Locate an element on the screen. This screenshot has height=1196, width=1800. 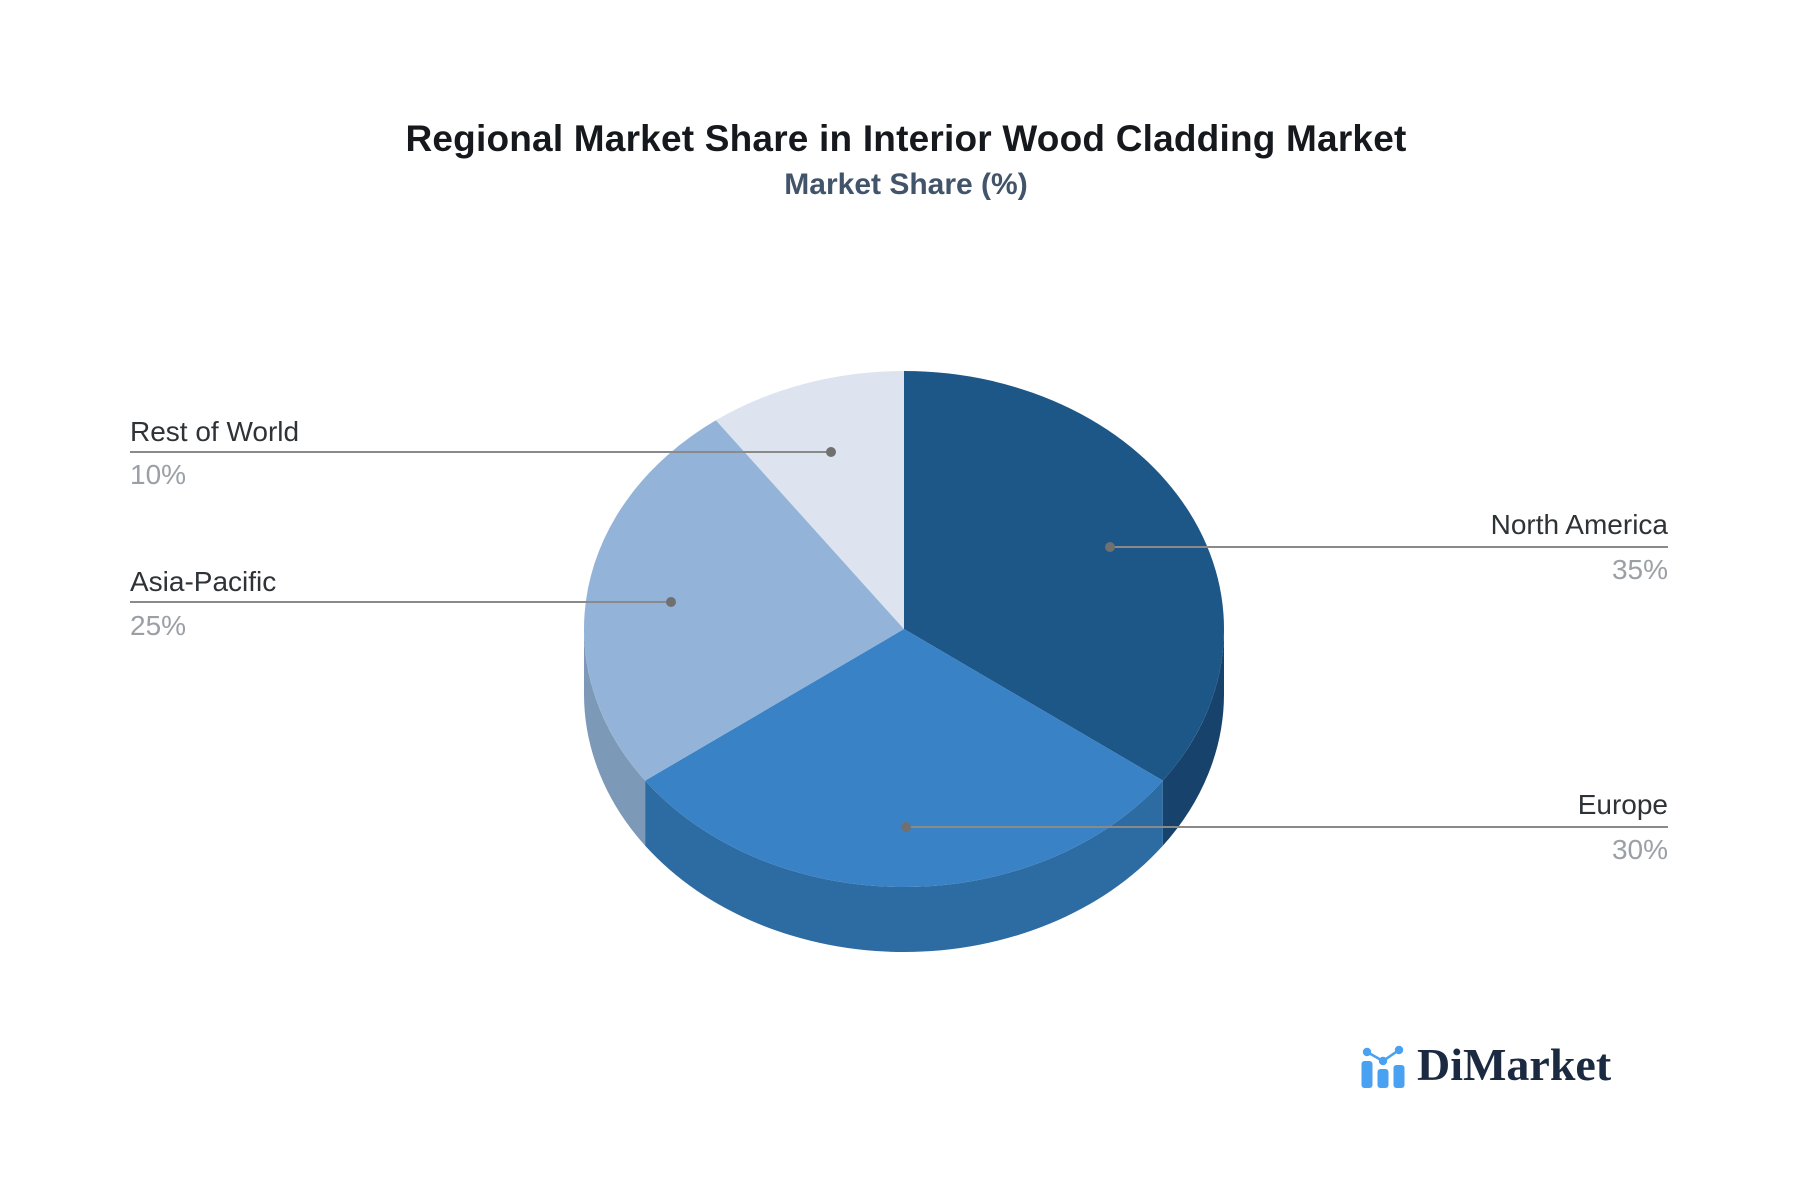
pie-slice-north-america is located at coordinates (1064, 576).